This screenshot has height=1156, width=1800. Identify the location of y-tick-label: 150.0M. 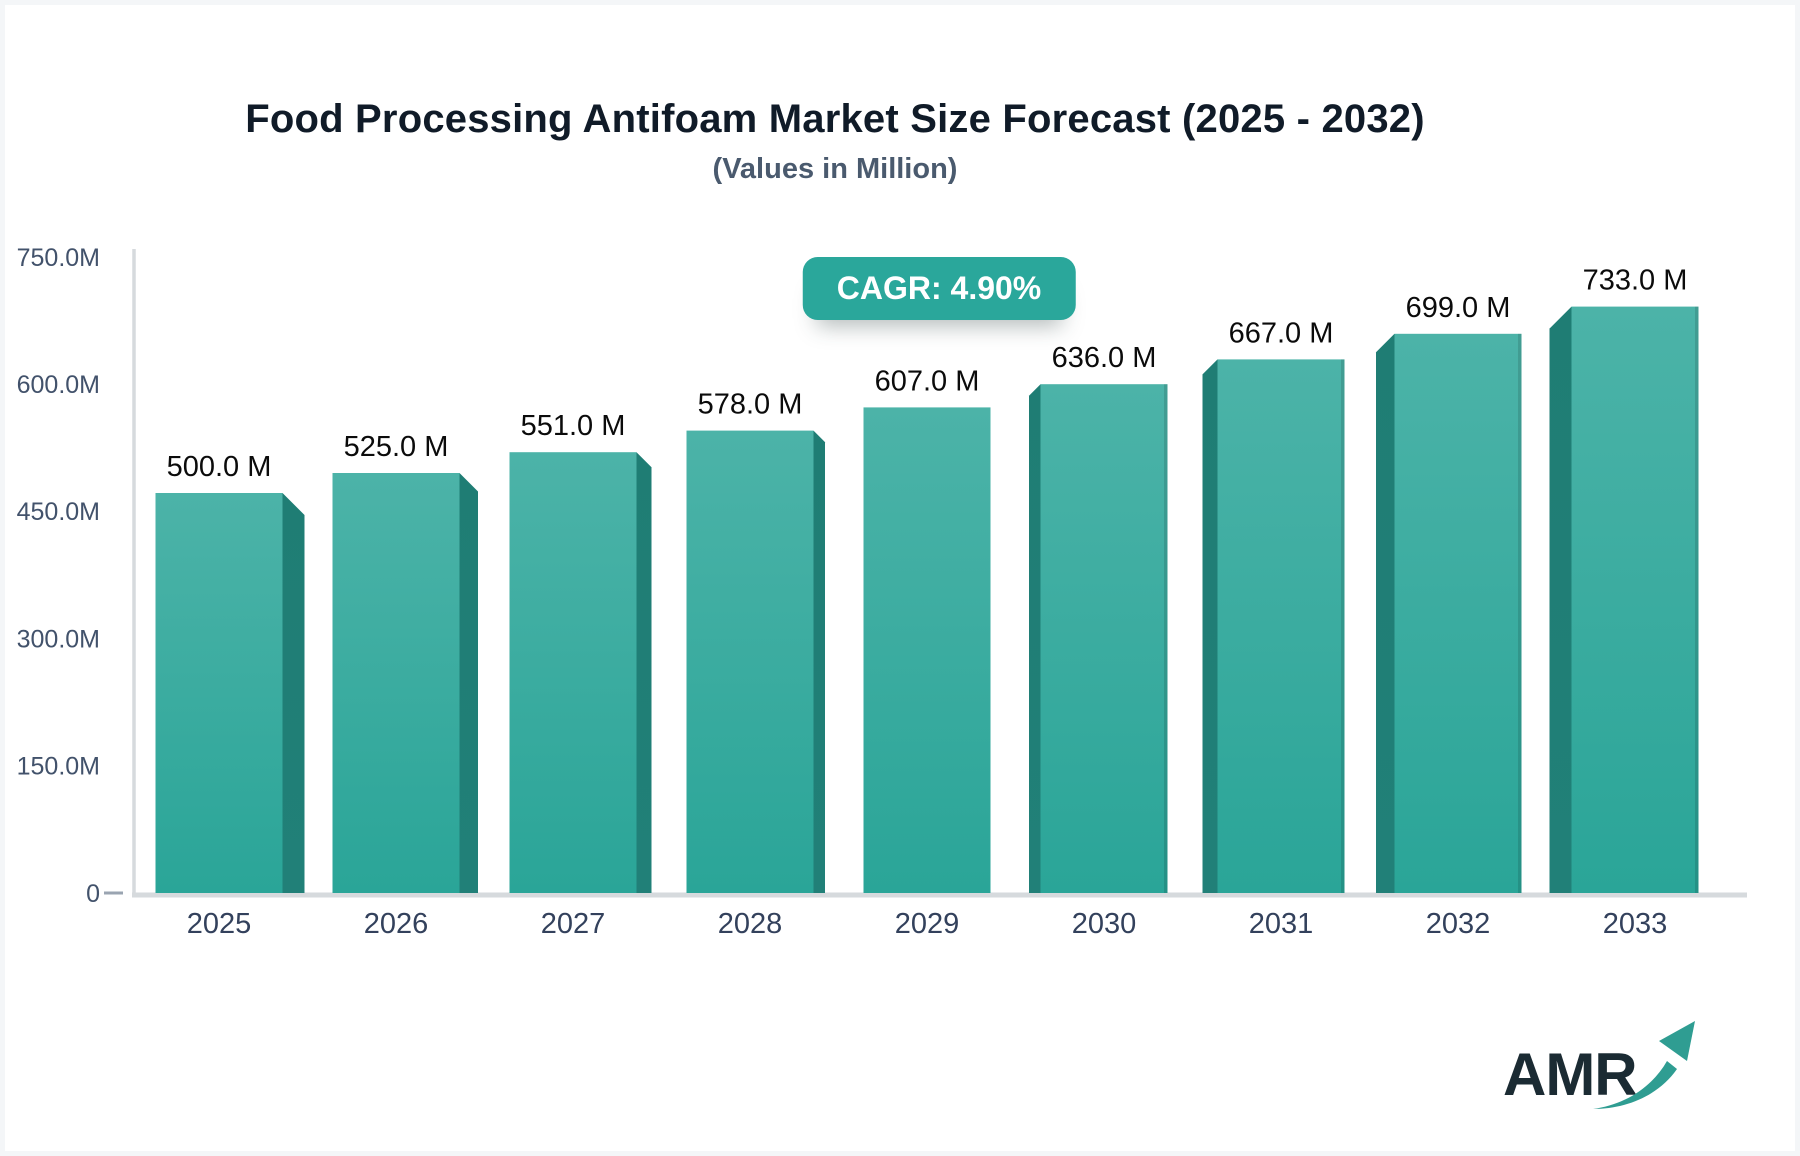
(58, 767).